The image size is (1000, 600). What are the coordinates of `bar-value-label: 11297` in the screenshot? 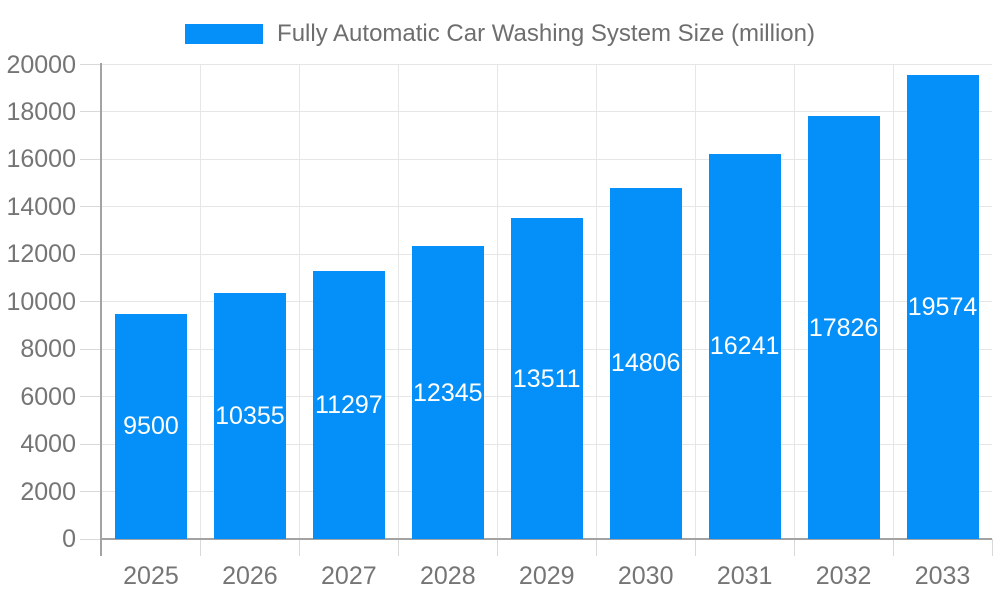 It's located at (349, 404).